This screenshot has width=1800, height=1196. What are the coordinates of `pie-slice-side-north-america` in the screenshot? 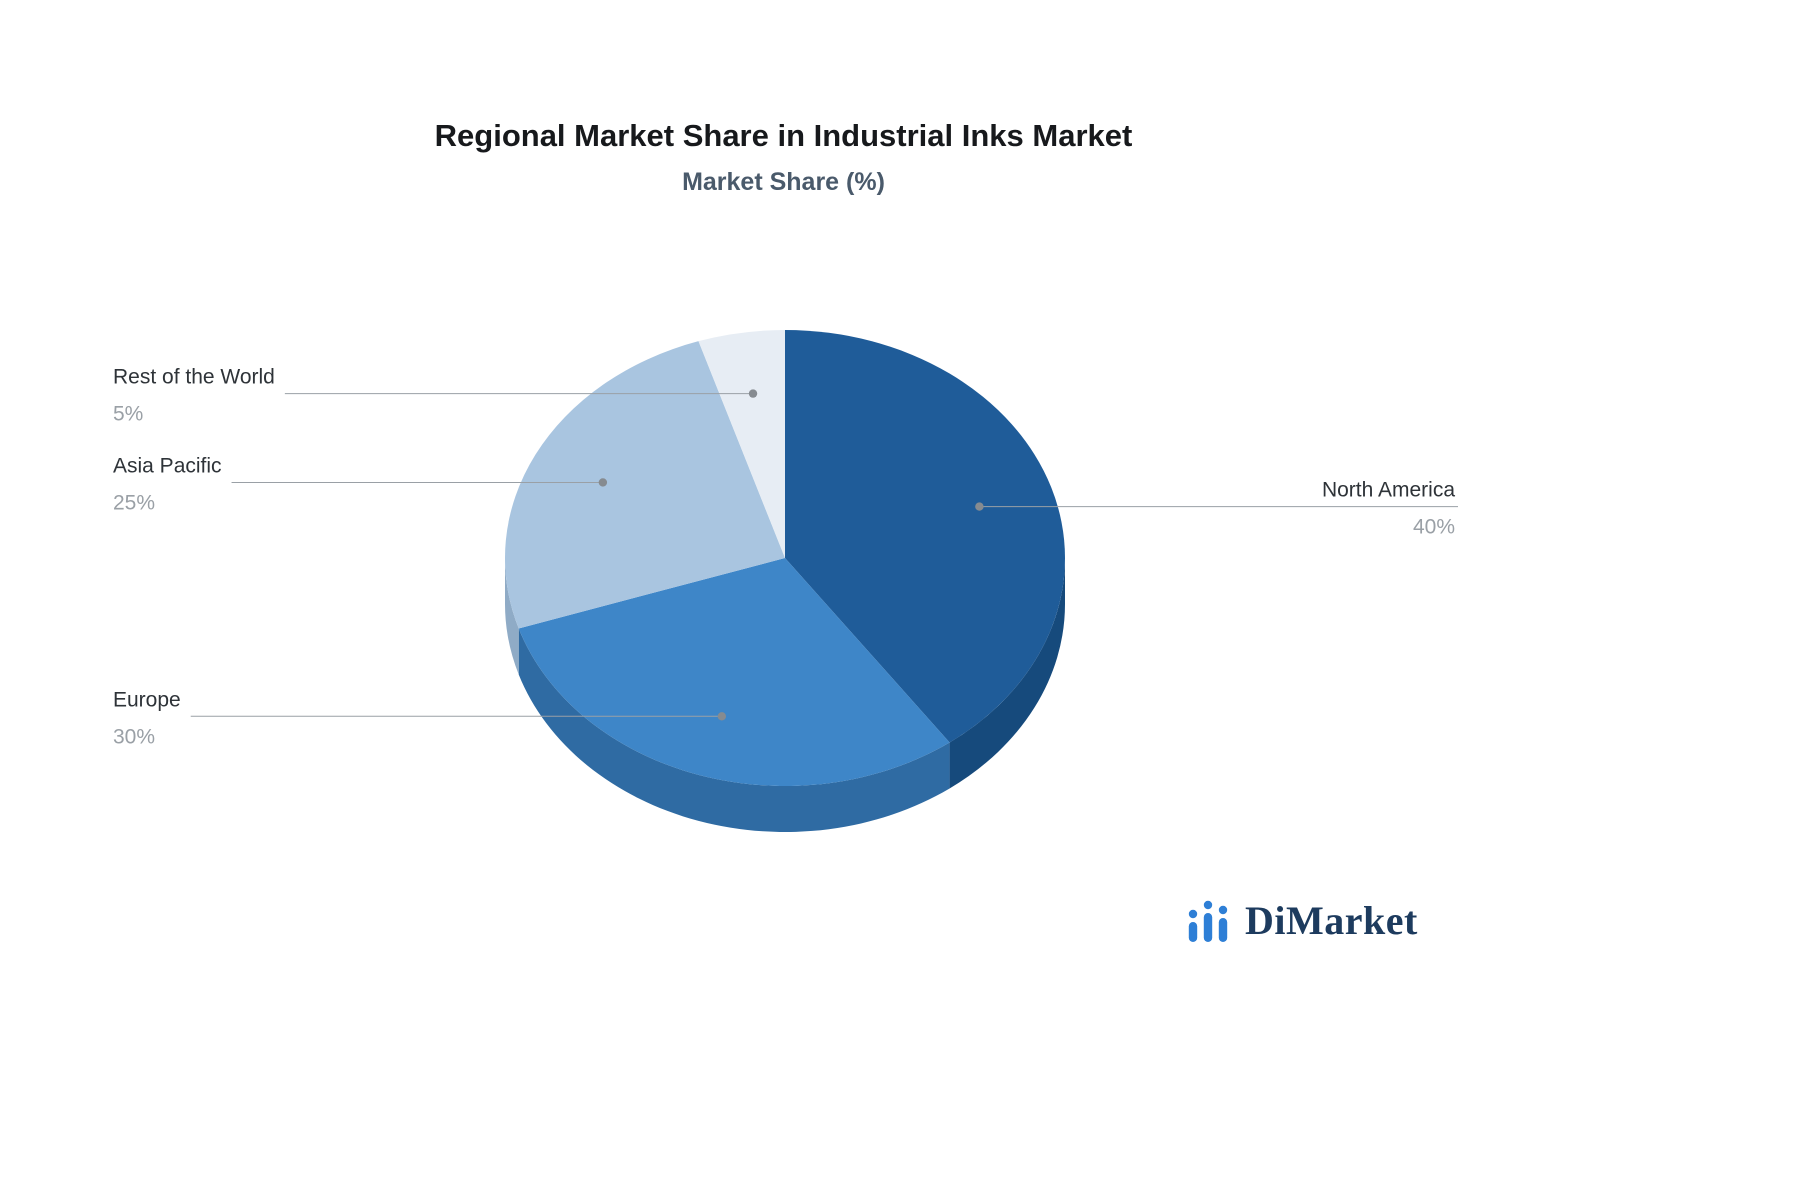 It's located at (1007, 673).